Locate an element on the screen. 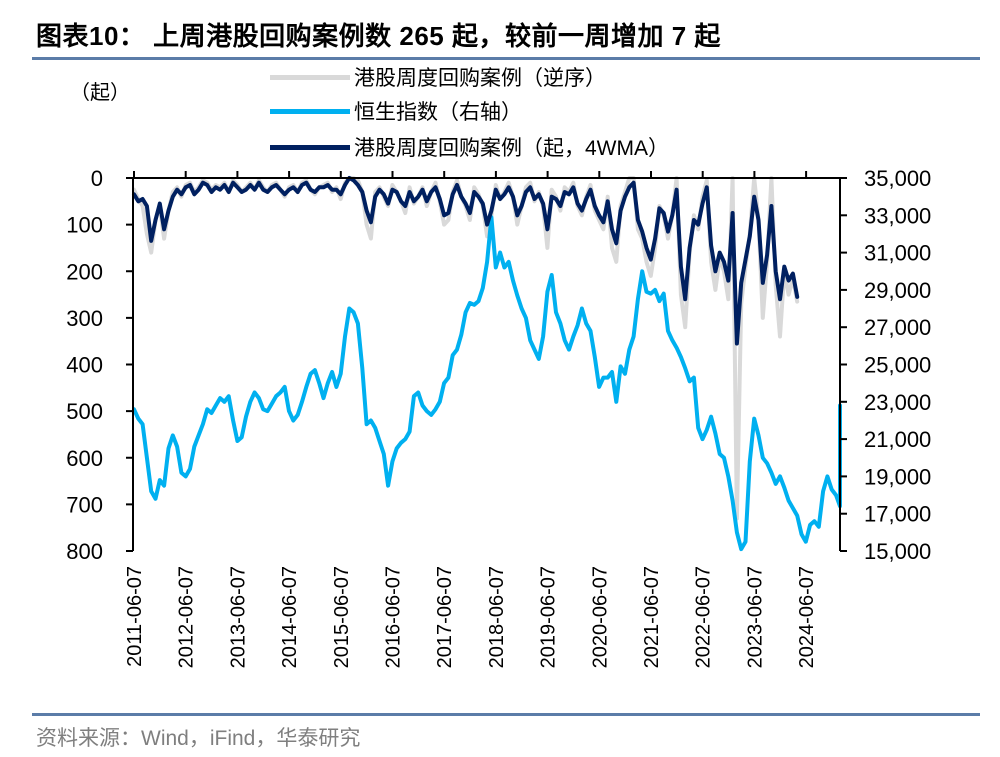  legend-label-weekly-cases: 港股周度回购案例（逆序） is located at coordinates (480, 78).